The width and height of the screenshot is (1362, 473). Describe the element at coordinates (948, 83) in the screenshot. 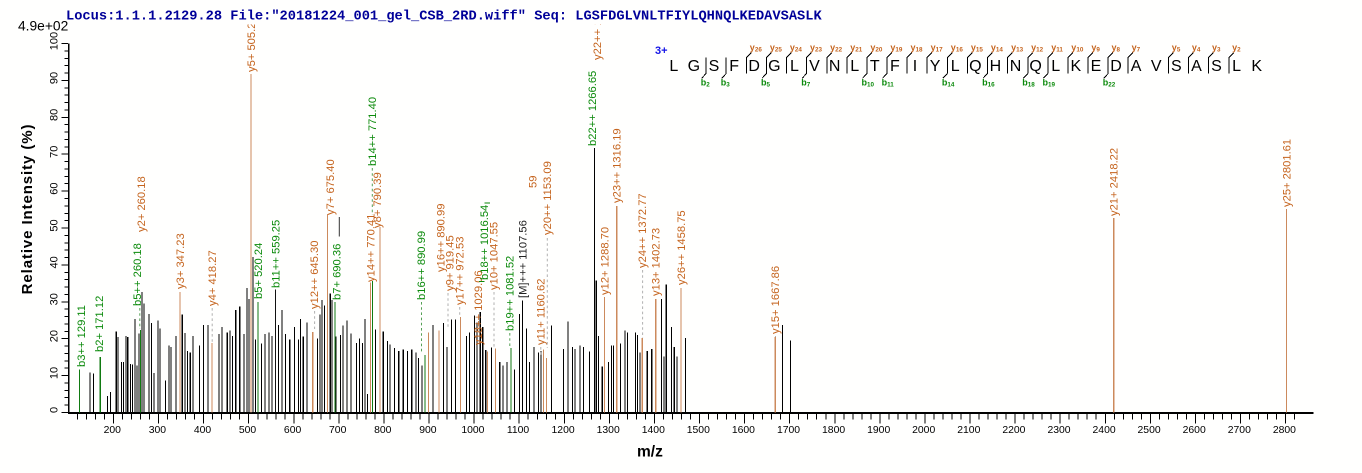

I see `svg-text: b14` at that location.